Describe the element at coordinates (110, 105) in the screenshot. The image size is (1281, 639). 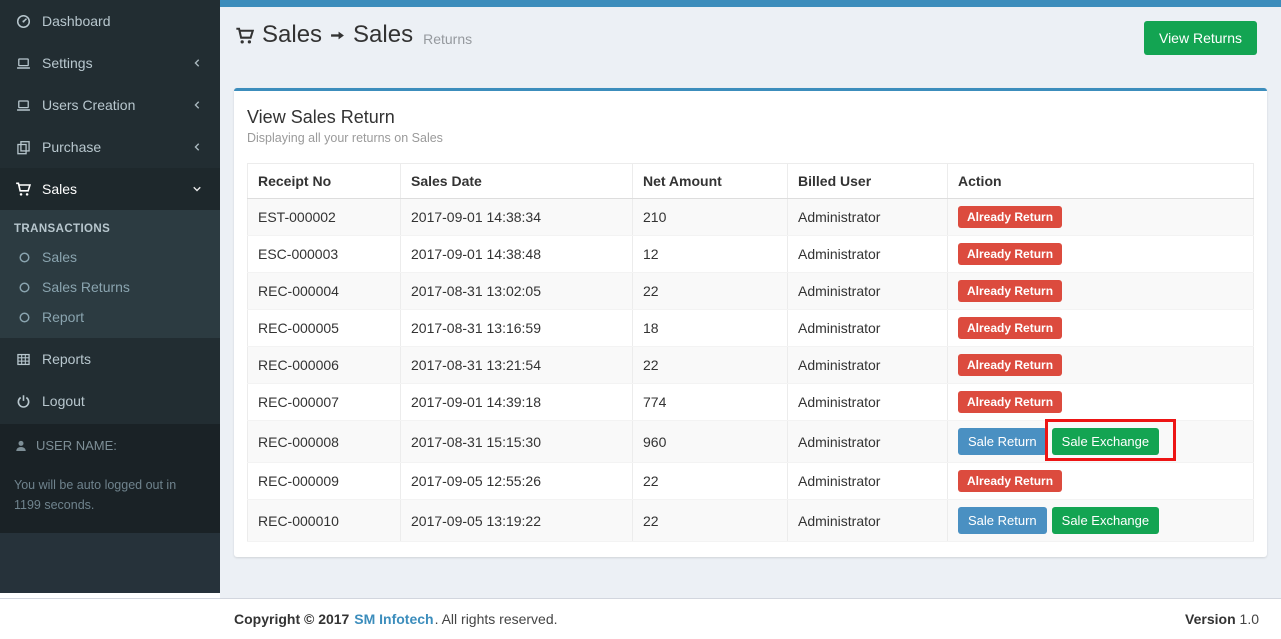
I see `sidebar-item-users-creation: Users Creation` at that location.